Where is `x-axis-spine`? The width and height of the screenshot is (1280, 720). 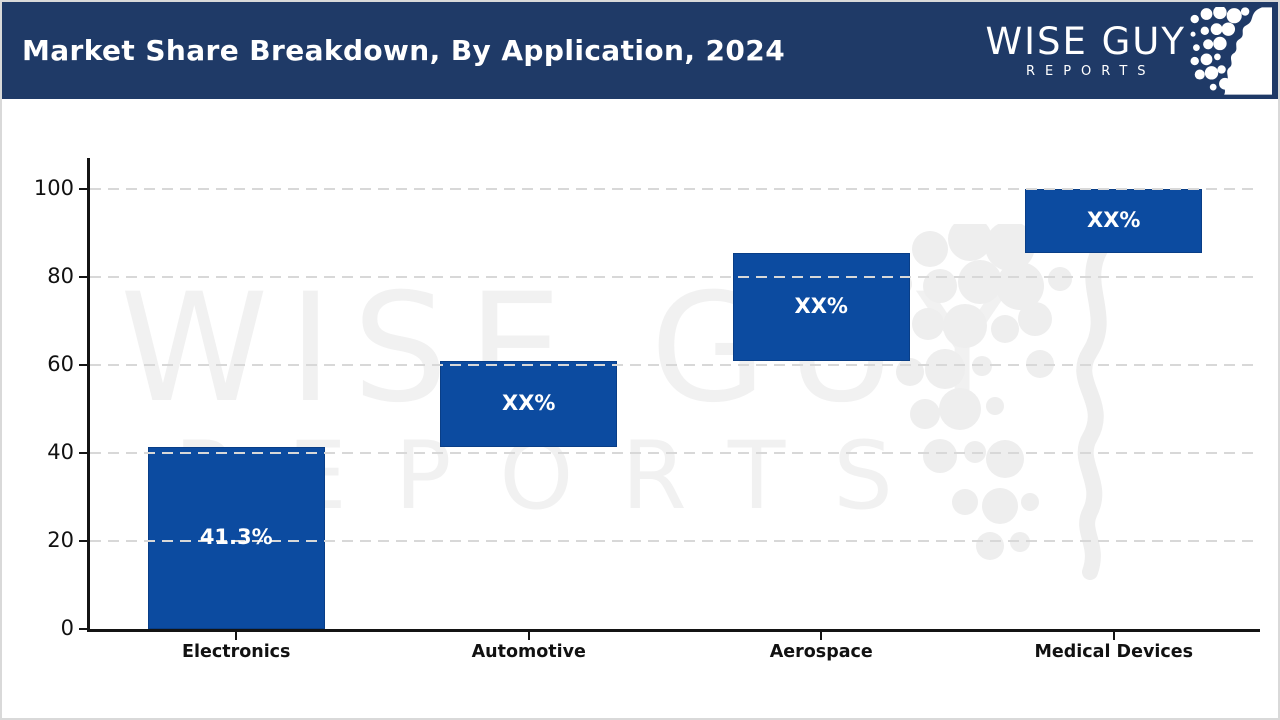 x-axis-spine is located at coordinates (673, 630).